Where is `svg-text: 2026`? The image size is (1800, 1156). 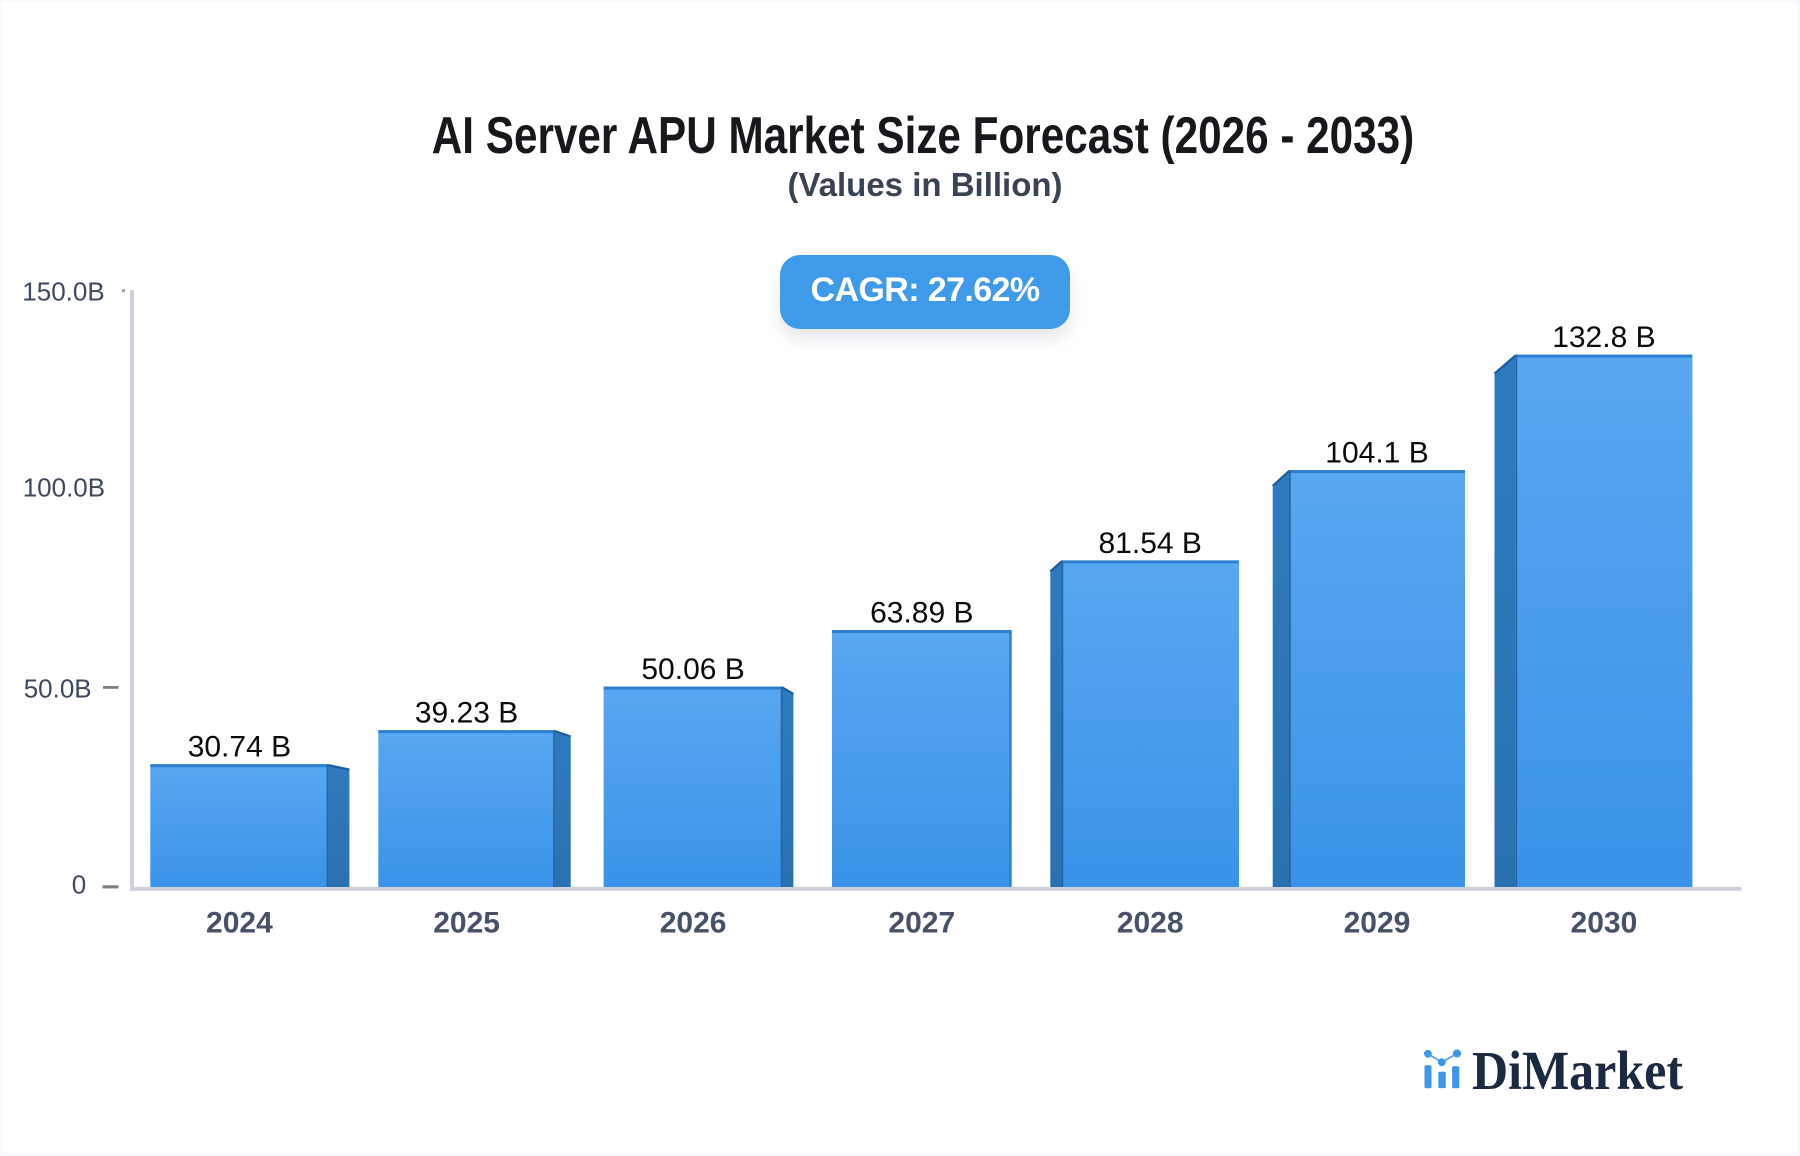
svg-text: 2026 is located at coordinates (693, 922).